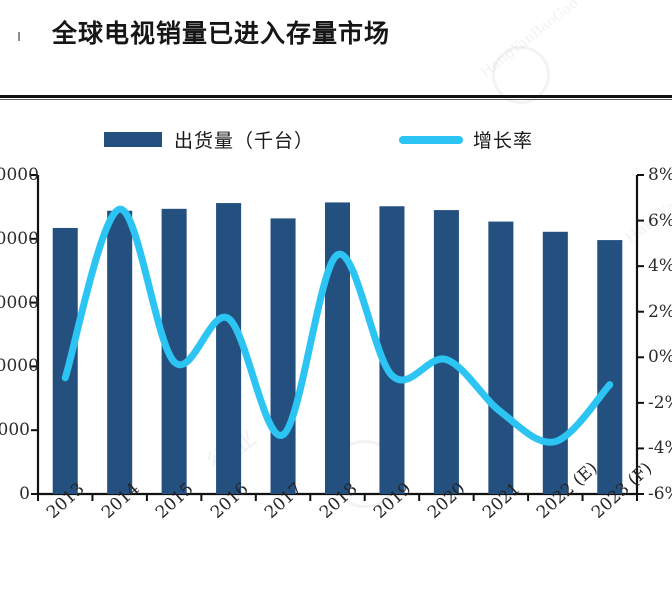 This screenshot has width=672, height=615. I want to click on legend-label-shipments: 出货量（千台）, so click(244, 141).